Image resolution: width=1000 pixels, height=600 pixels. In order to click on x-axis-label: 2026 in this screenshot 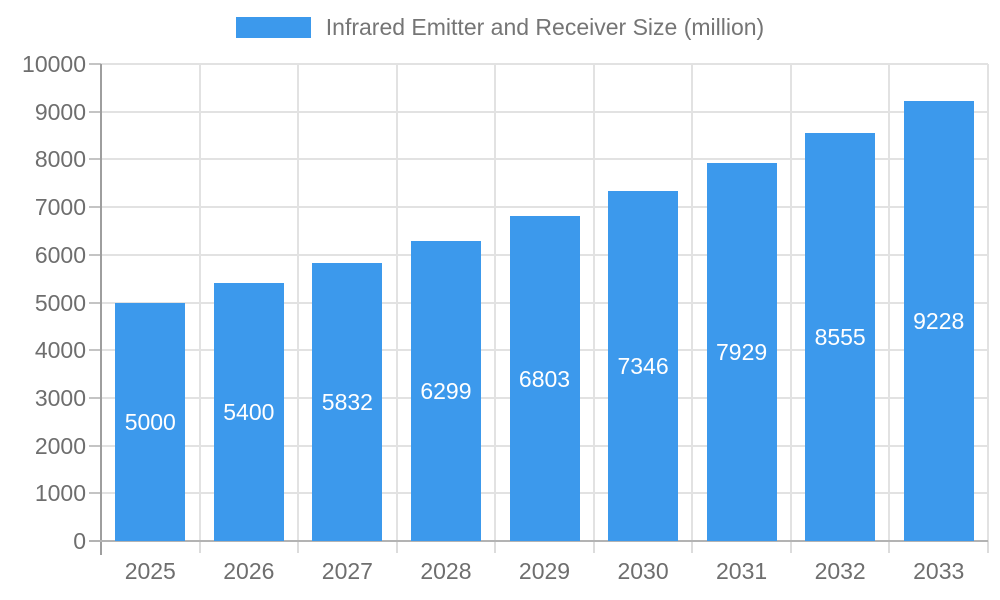, I will do `click(249, 571)`.